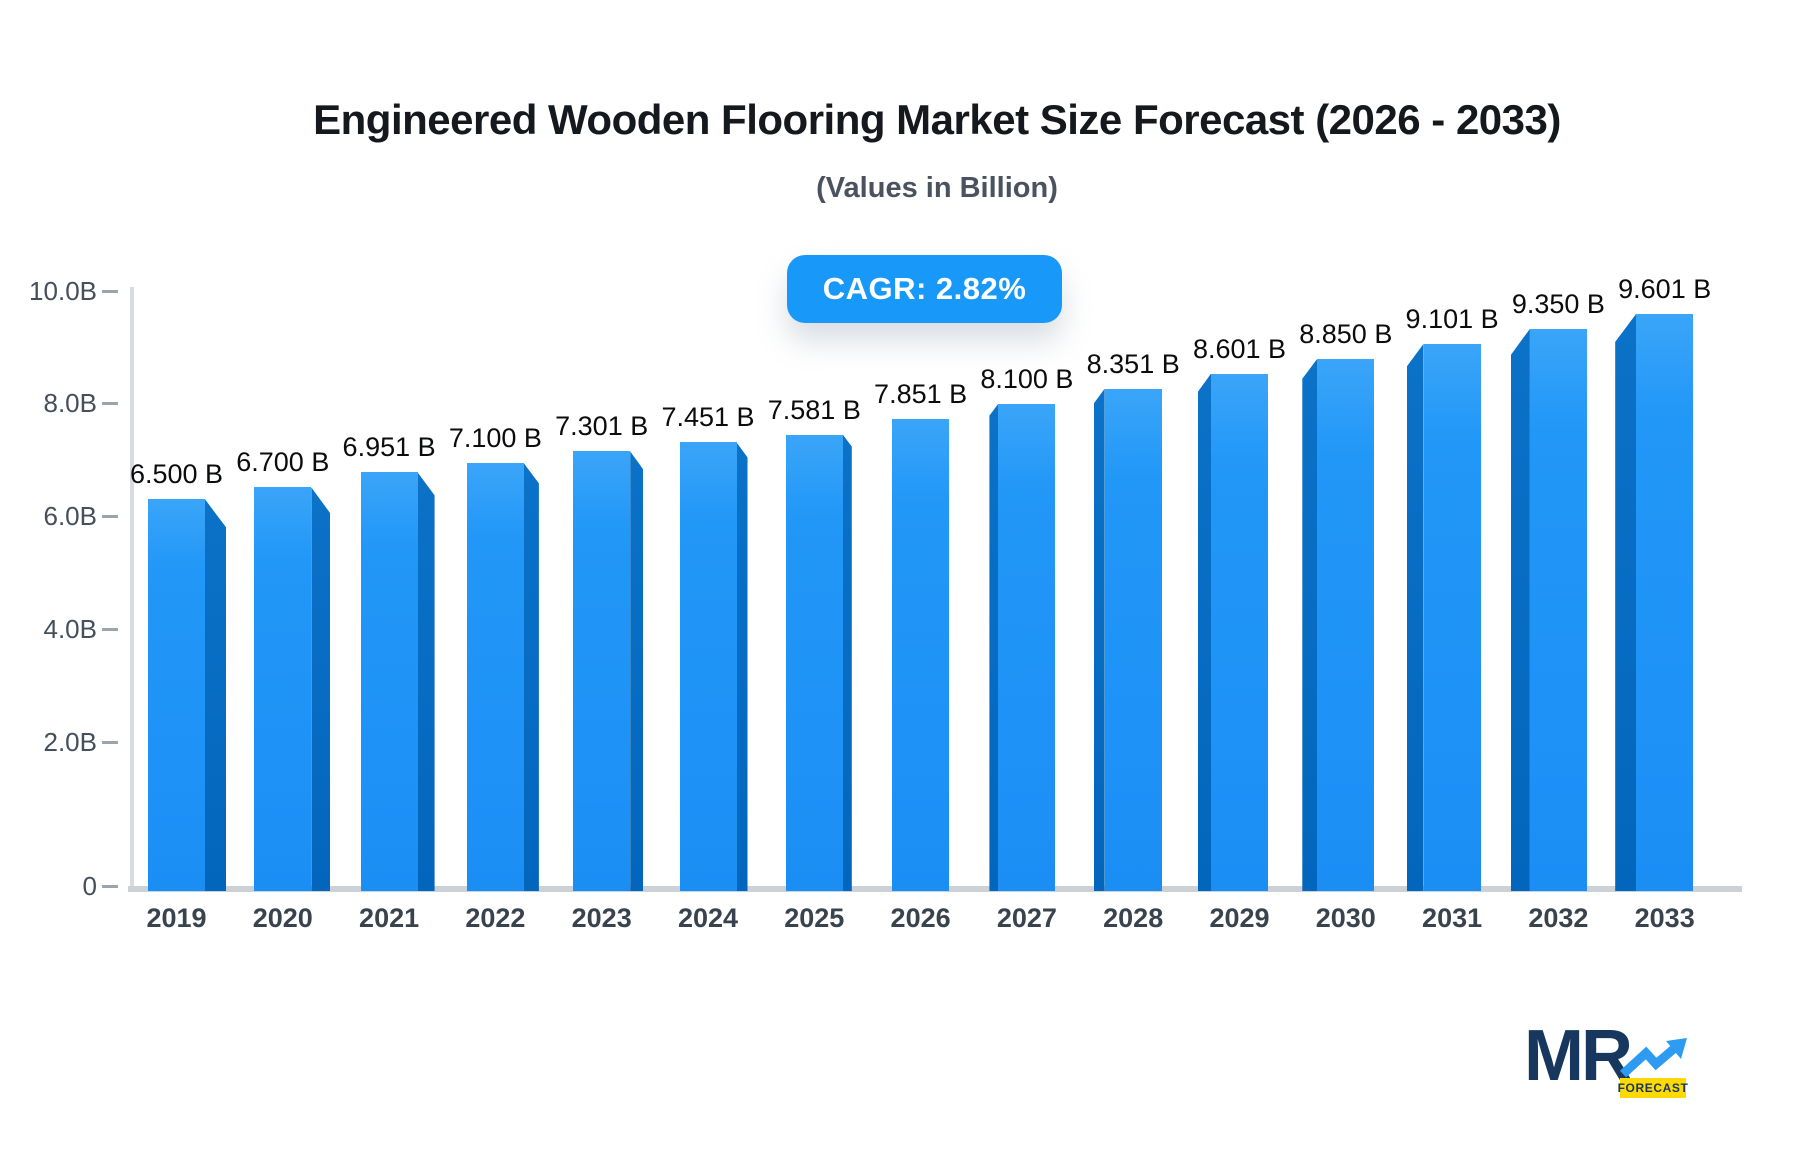 The width and height of the screenshot is (1800, 1156). Describe the element at coordinates (89, 886) in the screenshot. I see `y-tick-label: 0` at that location.